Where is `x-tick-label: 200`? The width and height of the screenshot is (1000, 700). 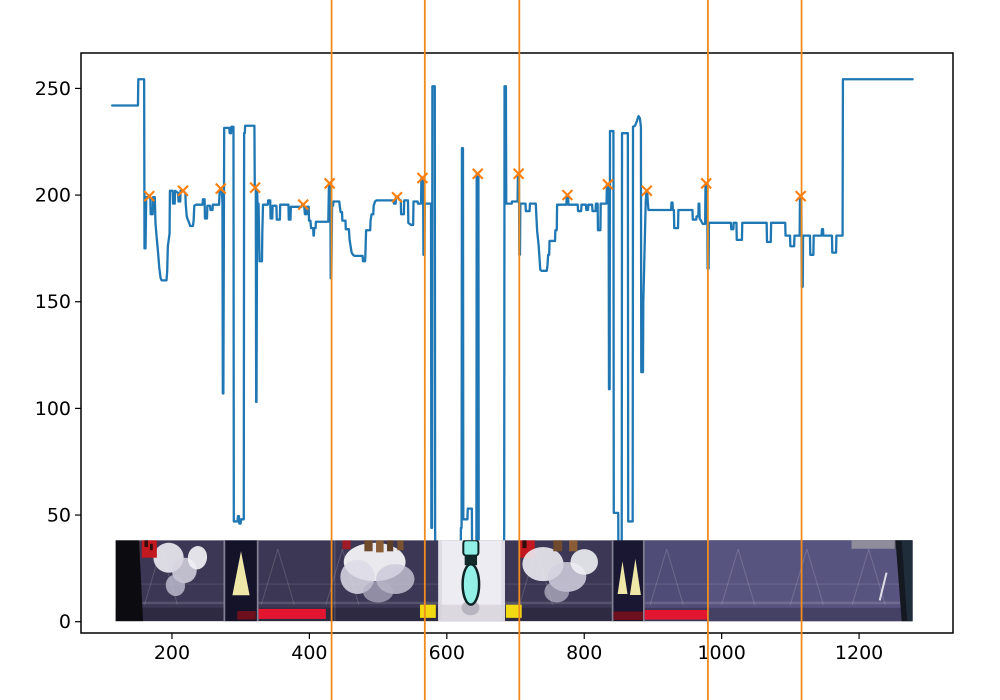 x-tick-label: 200 is located at coordinates (172, 653).